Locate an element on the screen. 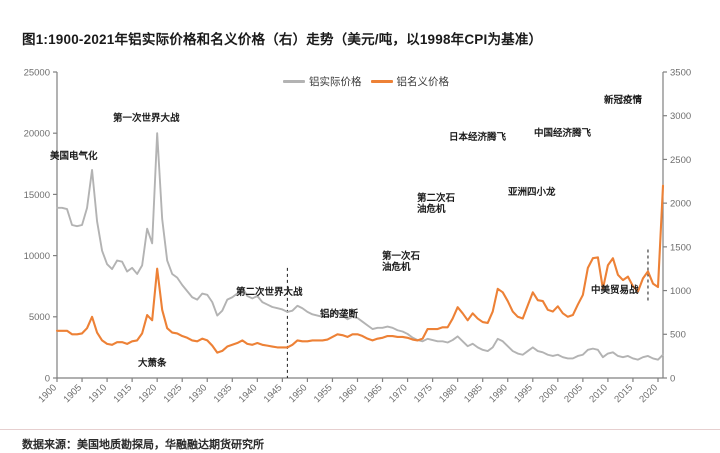 This screenshot has width=720, height=453. right-axis-tick-label: 2500 is located at coordinates (680, 160).